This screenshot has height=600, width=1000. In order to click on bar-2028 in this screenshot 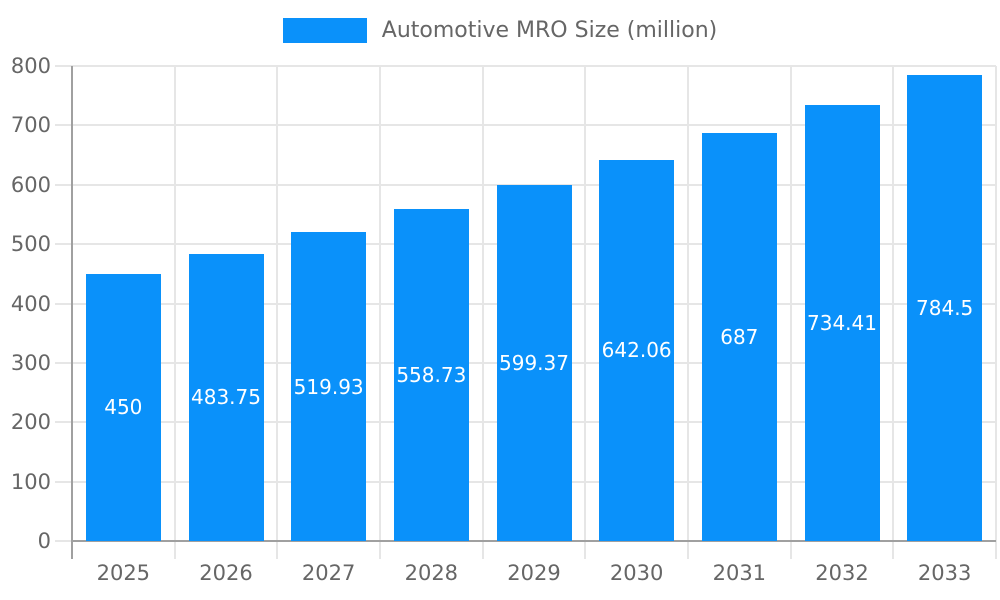, I will do `click(431, 375)`.